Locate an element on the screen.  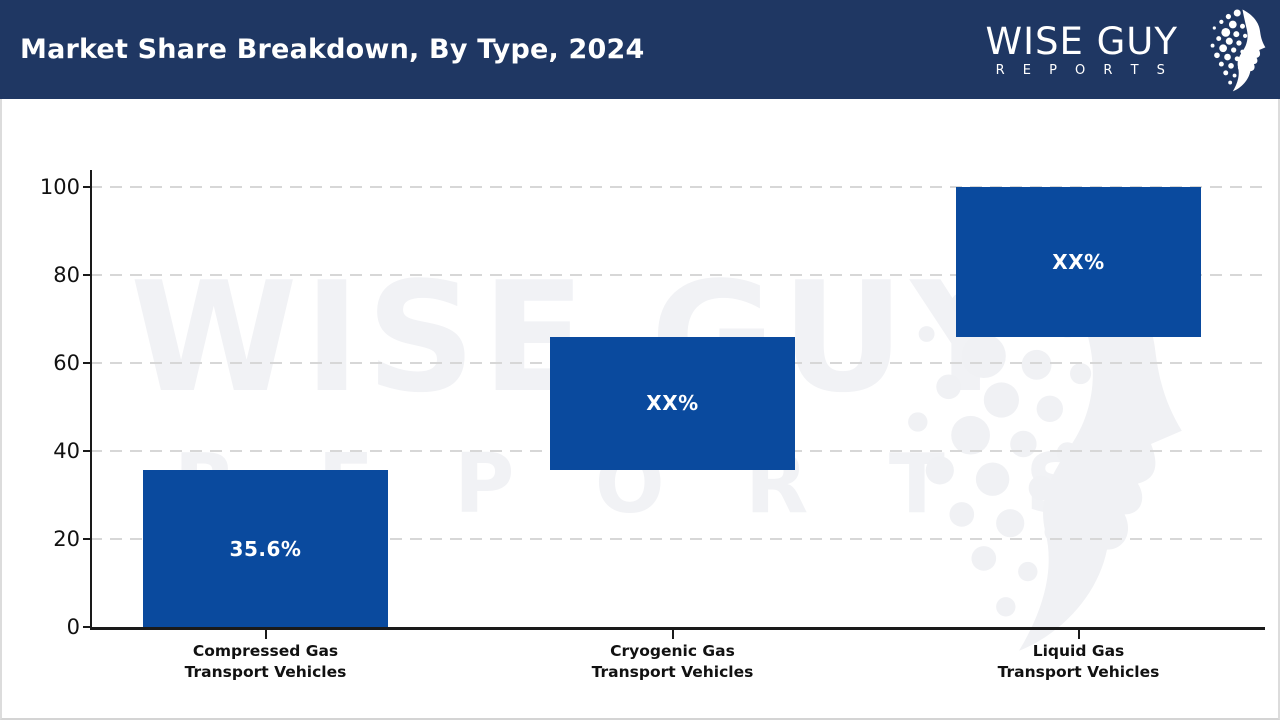
bar-value-label: 35.6% is located at coordinates (265, 548).